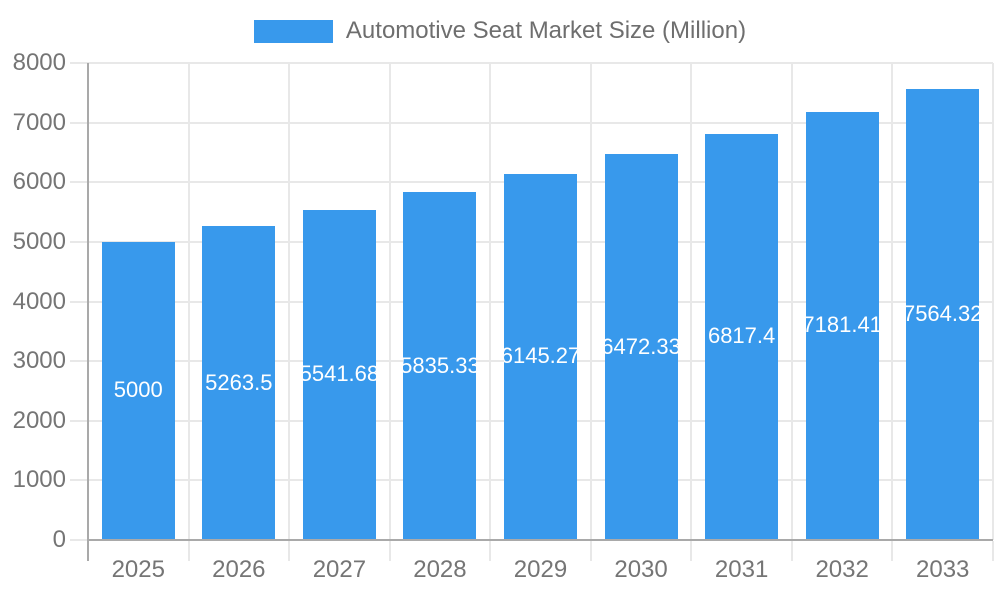 The height and width of the screenshot is (600, 1000). What do you see at coordinates (39, 480) in the screenshot?
I see `y-tick-label: 1000` at bounding box center [39, 480].